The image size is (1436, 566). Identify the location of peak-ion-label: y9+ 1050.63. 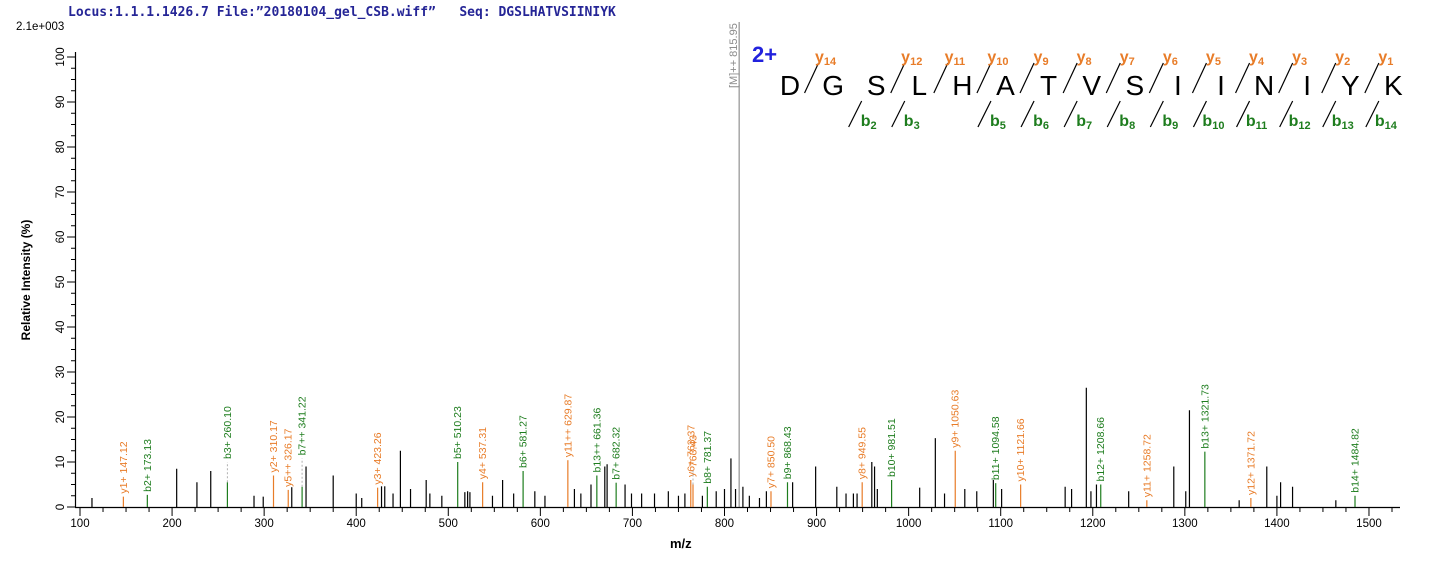
(956, 418).